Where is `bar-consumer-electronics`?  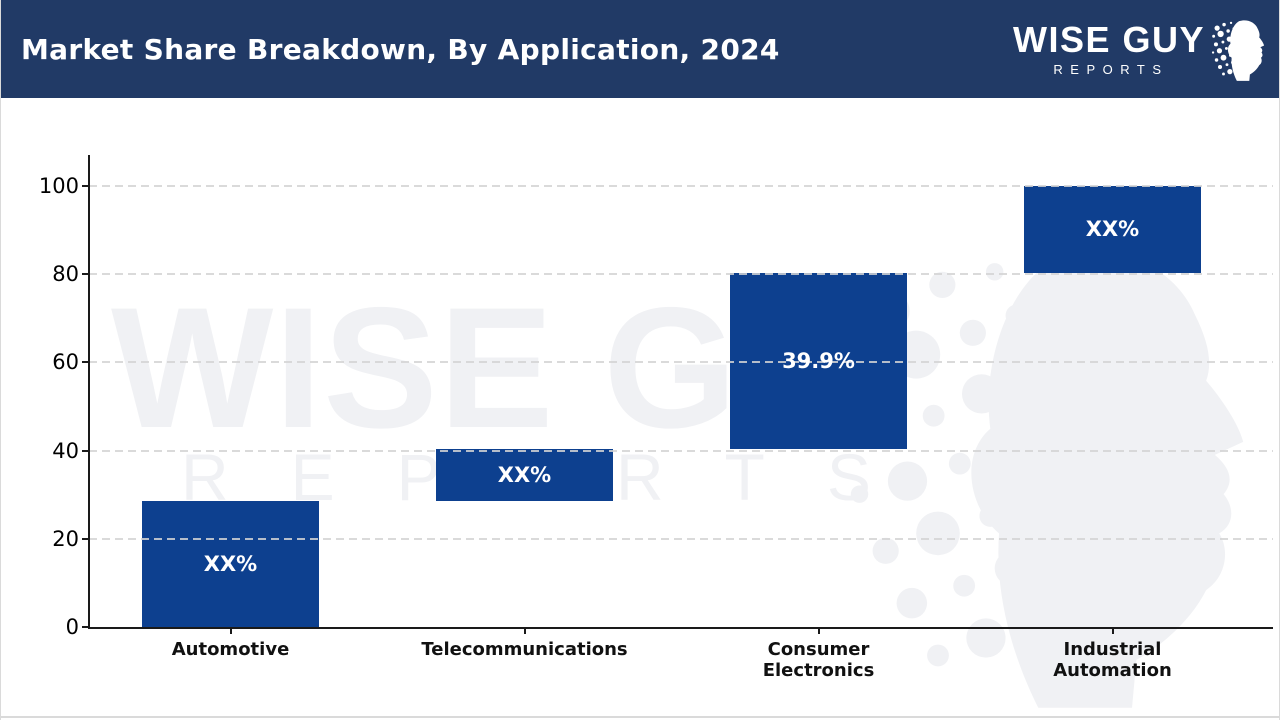 bar-consumer-electronics is located at coordinates (818, 360).